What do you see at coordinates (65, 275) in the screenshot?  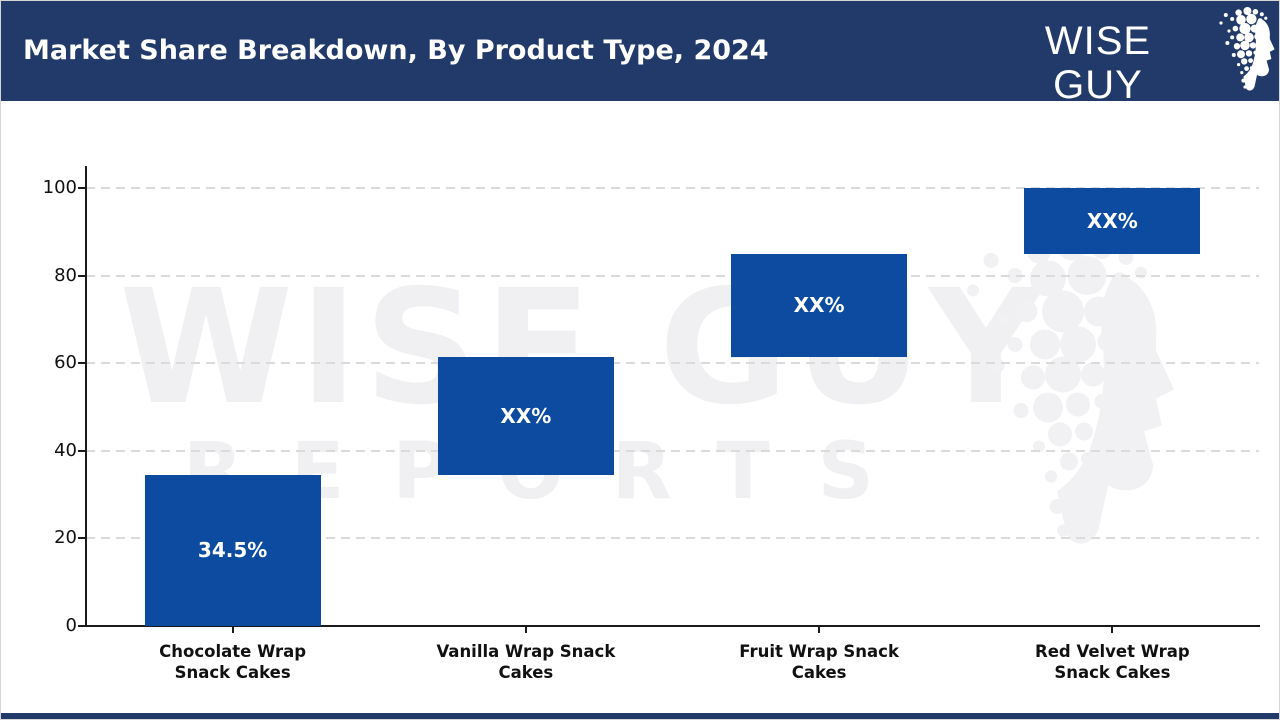 I see `y-tick-label: 80` at bounding box center [65, 275].